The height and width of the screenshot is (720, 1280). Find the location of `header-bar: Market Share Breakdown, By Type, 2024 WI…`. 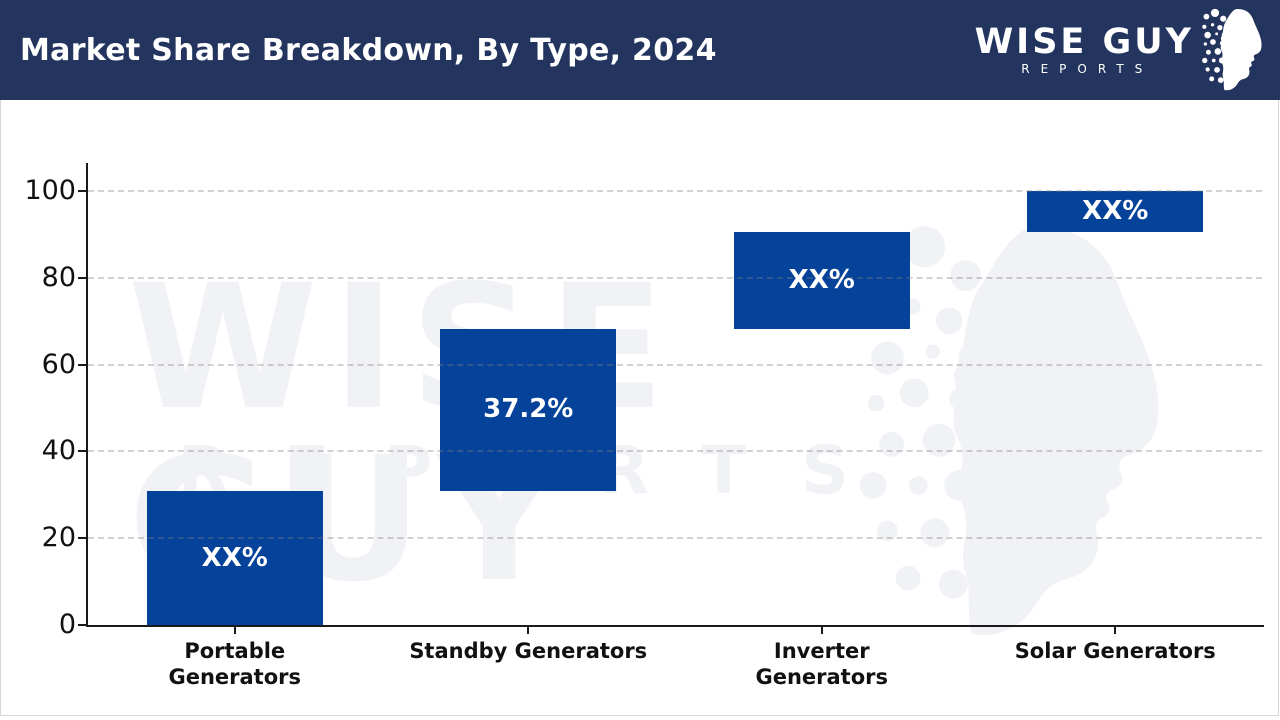

header-bar: Market Share Breakdown, By Type, 2024 WI… is located at coordinates (640, 50).